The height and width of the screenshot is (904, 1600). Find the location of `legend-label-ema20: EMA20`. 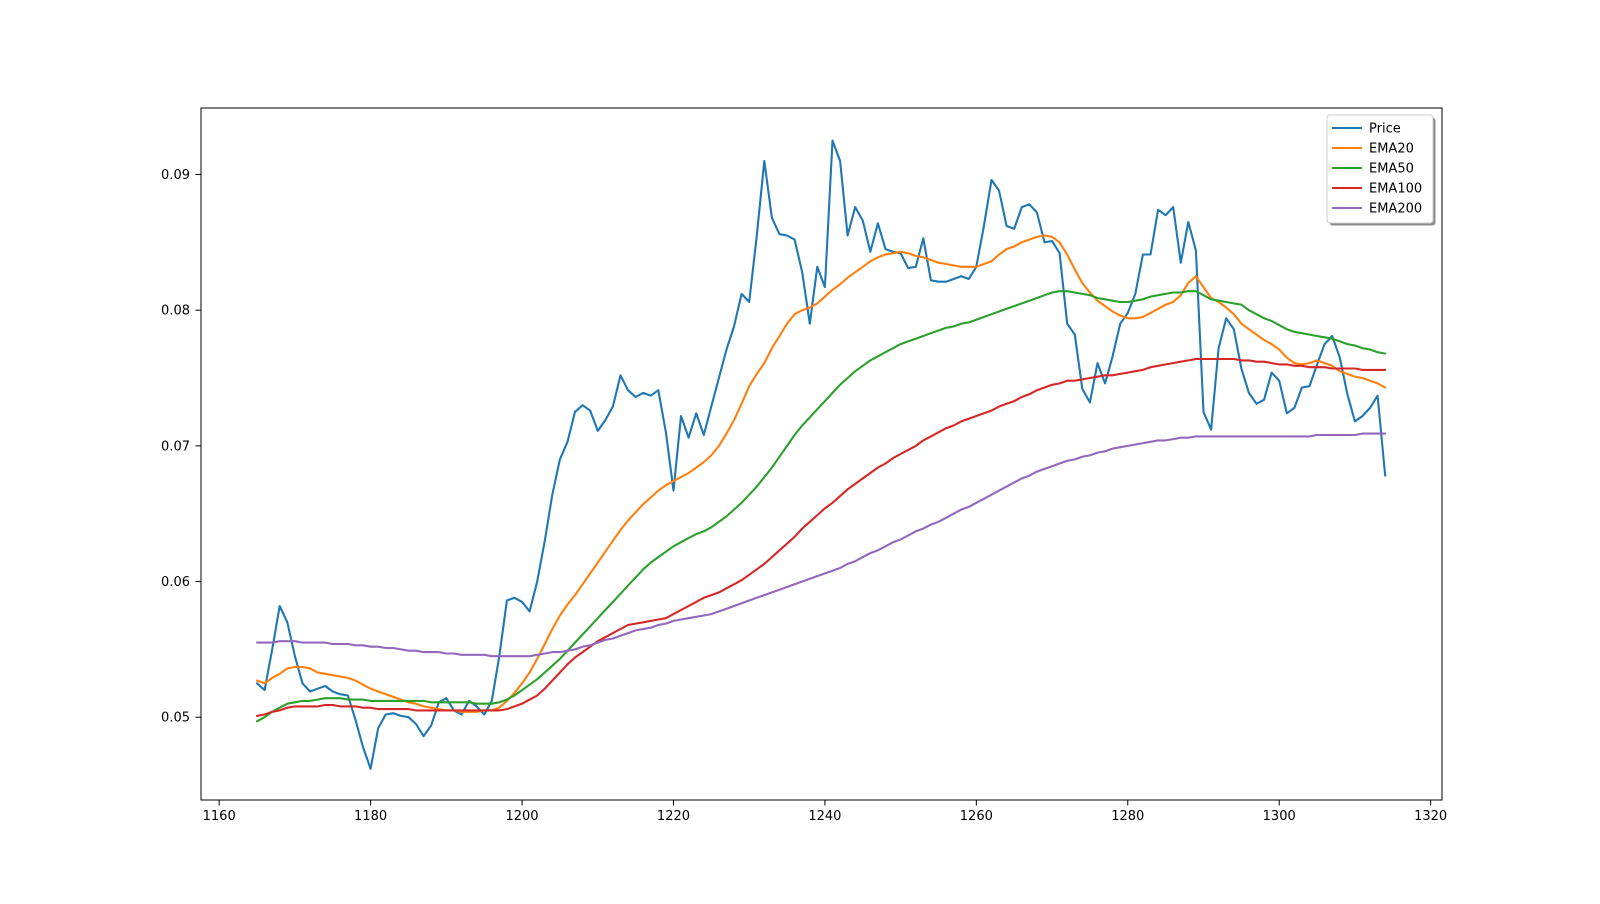

legend-label-ema20: EMA20 is located at coordinates (1391, 149).